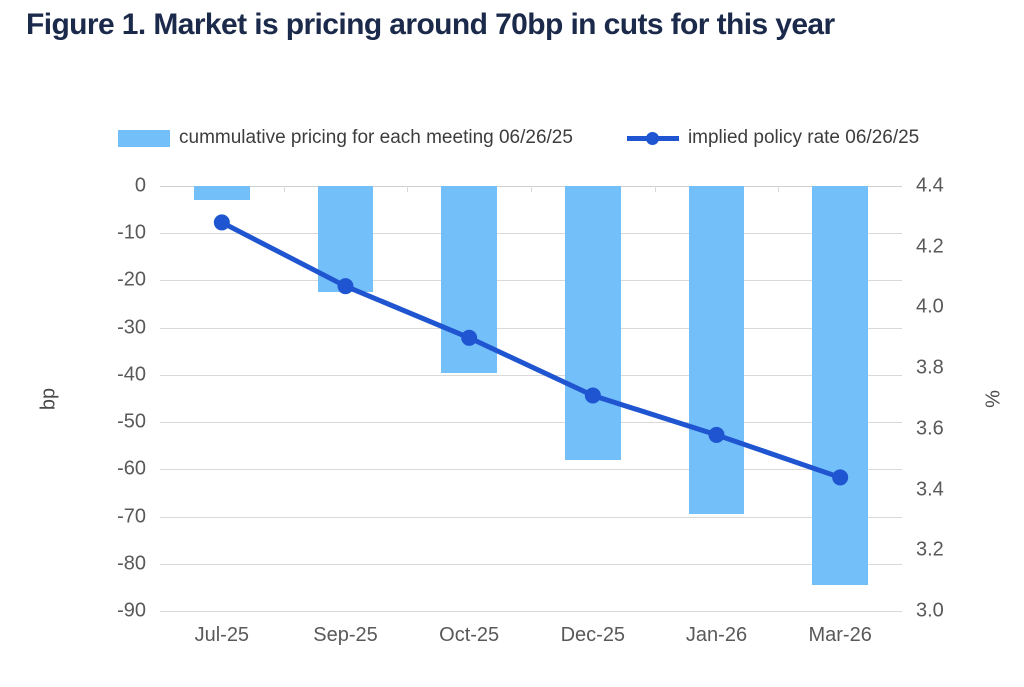 This screenshot has height=687, width=1024. Describe the element at coordinates (222, 635) in the screenshot. I see `x-axis-tick-label: Jul-25` at that location.